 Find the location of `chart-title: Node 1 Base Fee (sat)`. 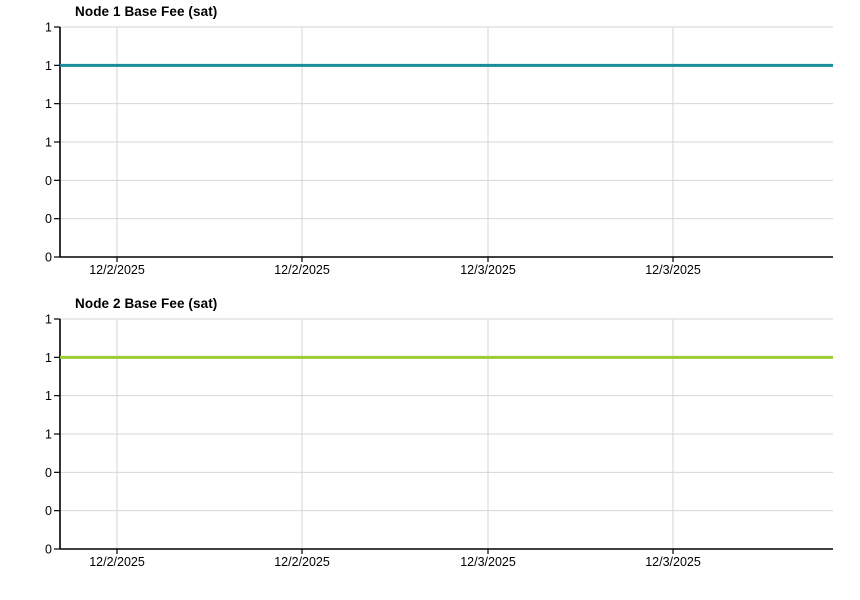

chart-title: Node 1 Base Fee (sat) is located at coordinates (146, 11).